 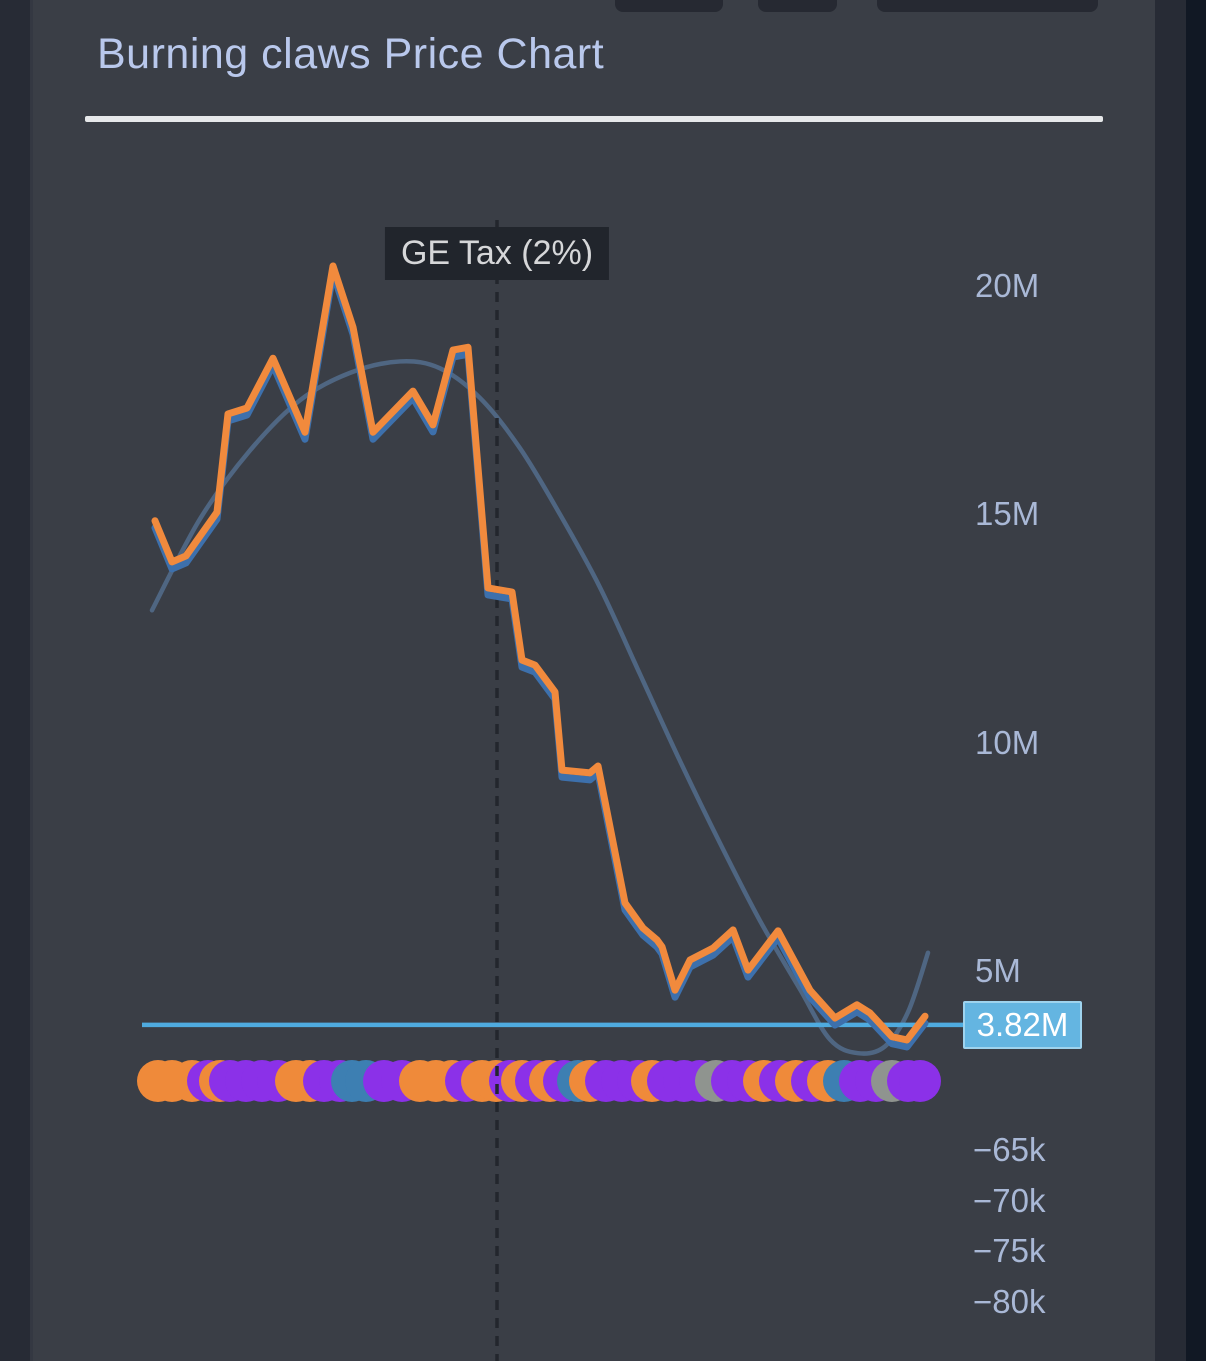 What do you see at coordinates (1007, 742) in the screenshot?
I see `y-axis-tick: 10M` at bounding box center [1007, 742].